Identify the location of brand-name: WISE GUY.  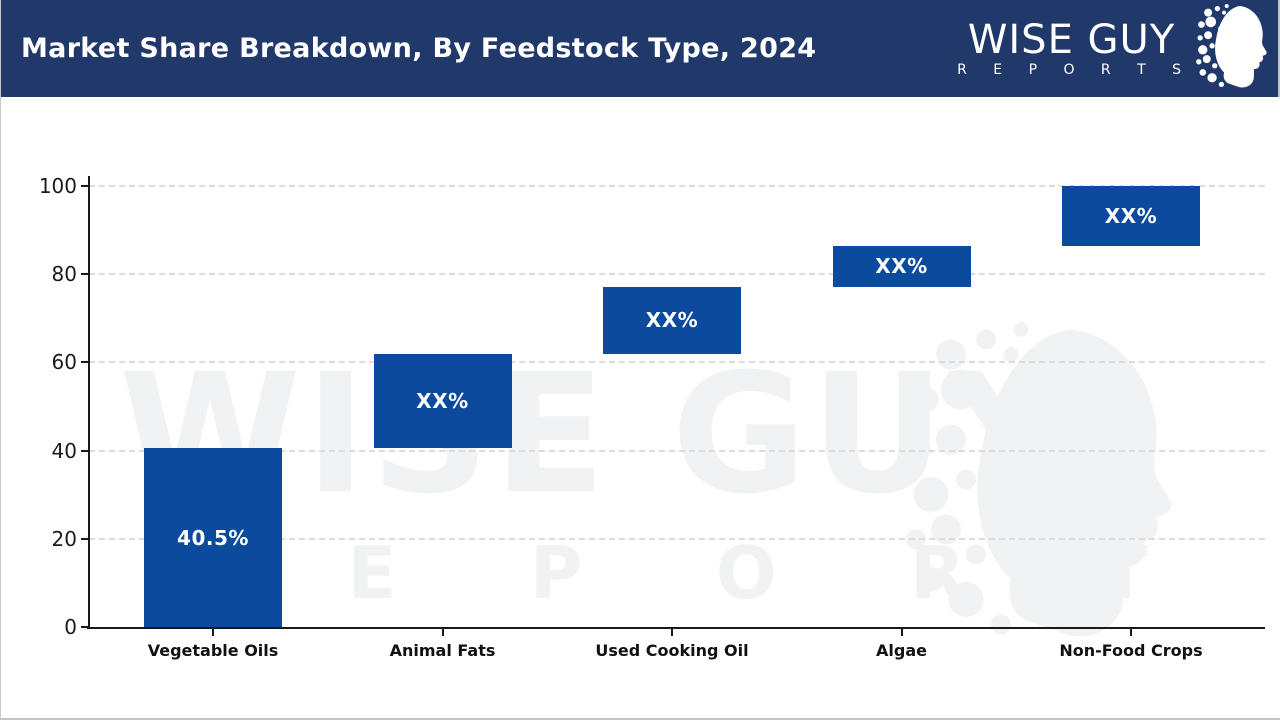
(1071, 40).